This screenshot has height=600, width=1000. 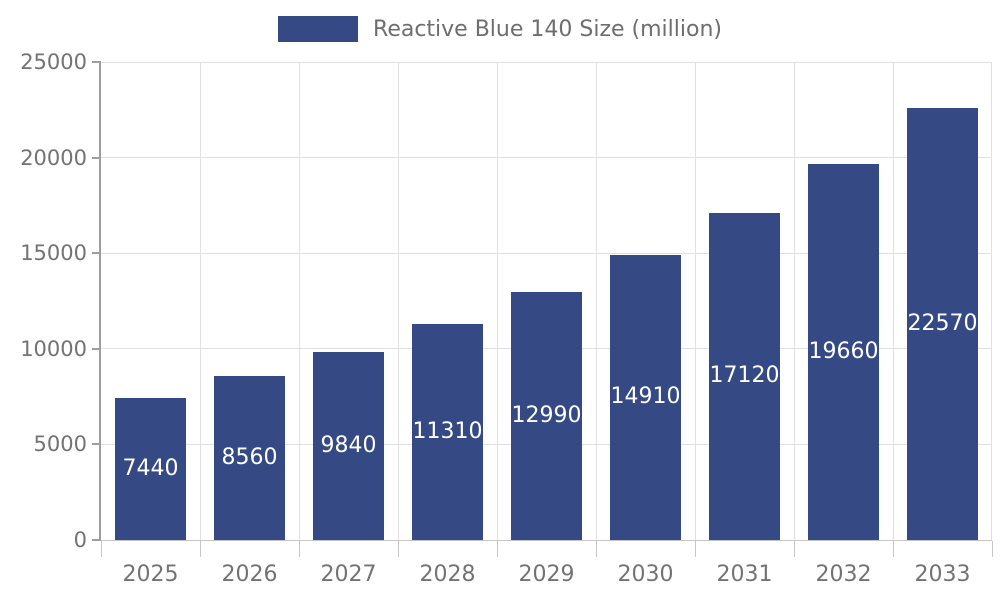 What do you see at coordinates (100, 301) in the screenshot?
I see `y-axis-line` at bounding box center [100, 301].